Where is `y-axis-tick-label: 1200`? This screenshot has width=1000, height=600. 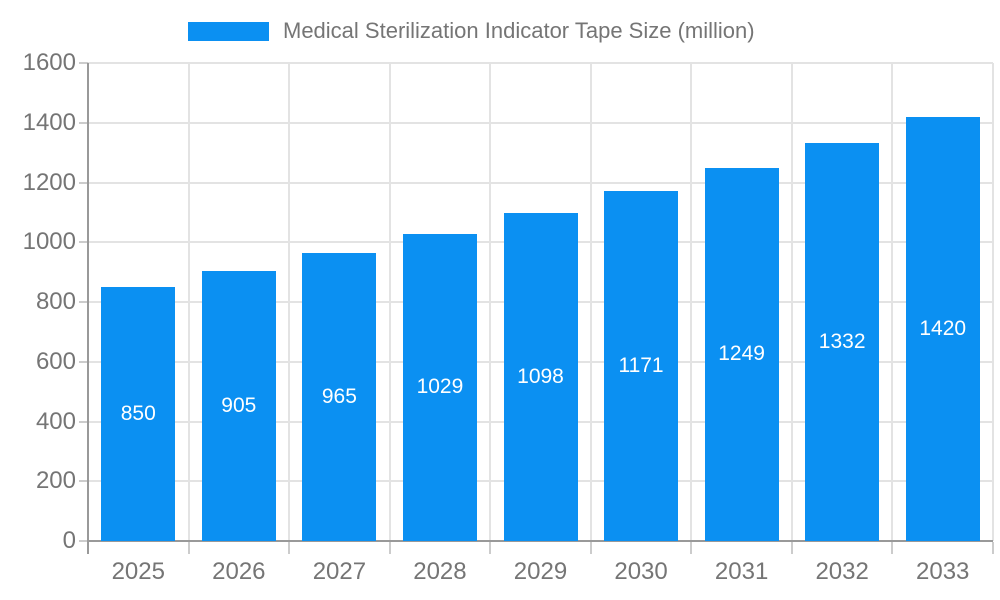 y-axis-tick-label: 1200 is located at coordinates (49, 182).